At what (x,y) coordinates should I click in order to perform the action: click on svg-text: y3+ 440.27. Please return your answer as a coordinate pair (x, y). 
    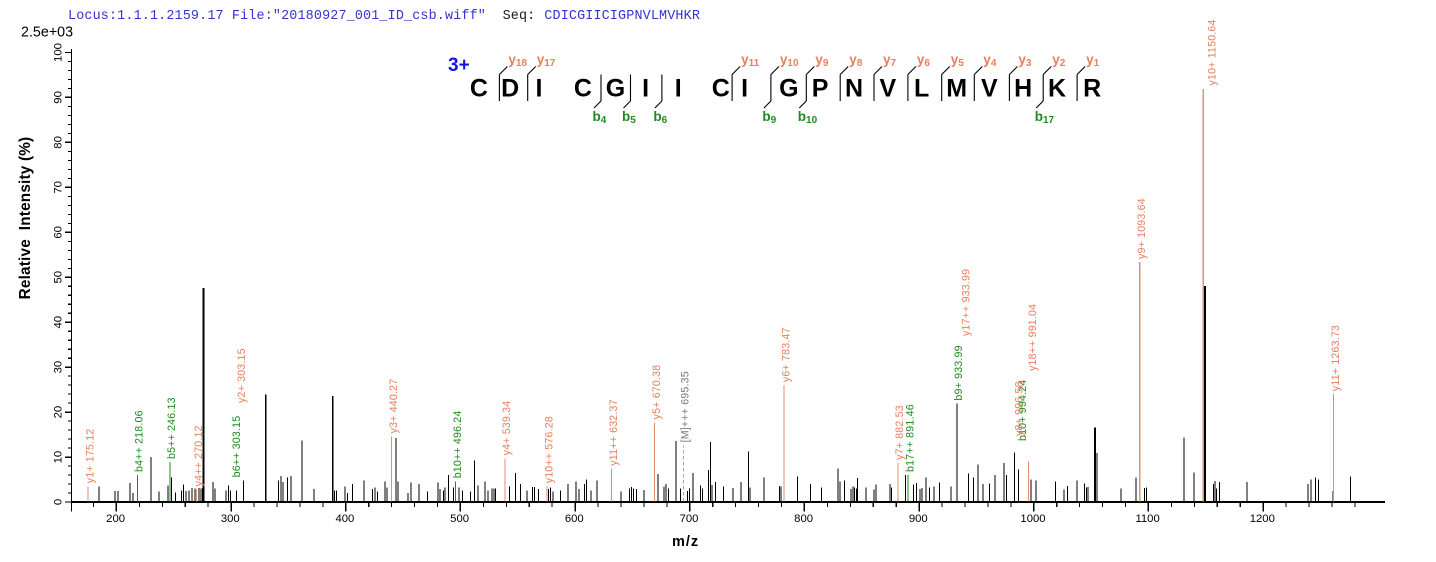
    Looking at the image, I should click on (394, 406).